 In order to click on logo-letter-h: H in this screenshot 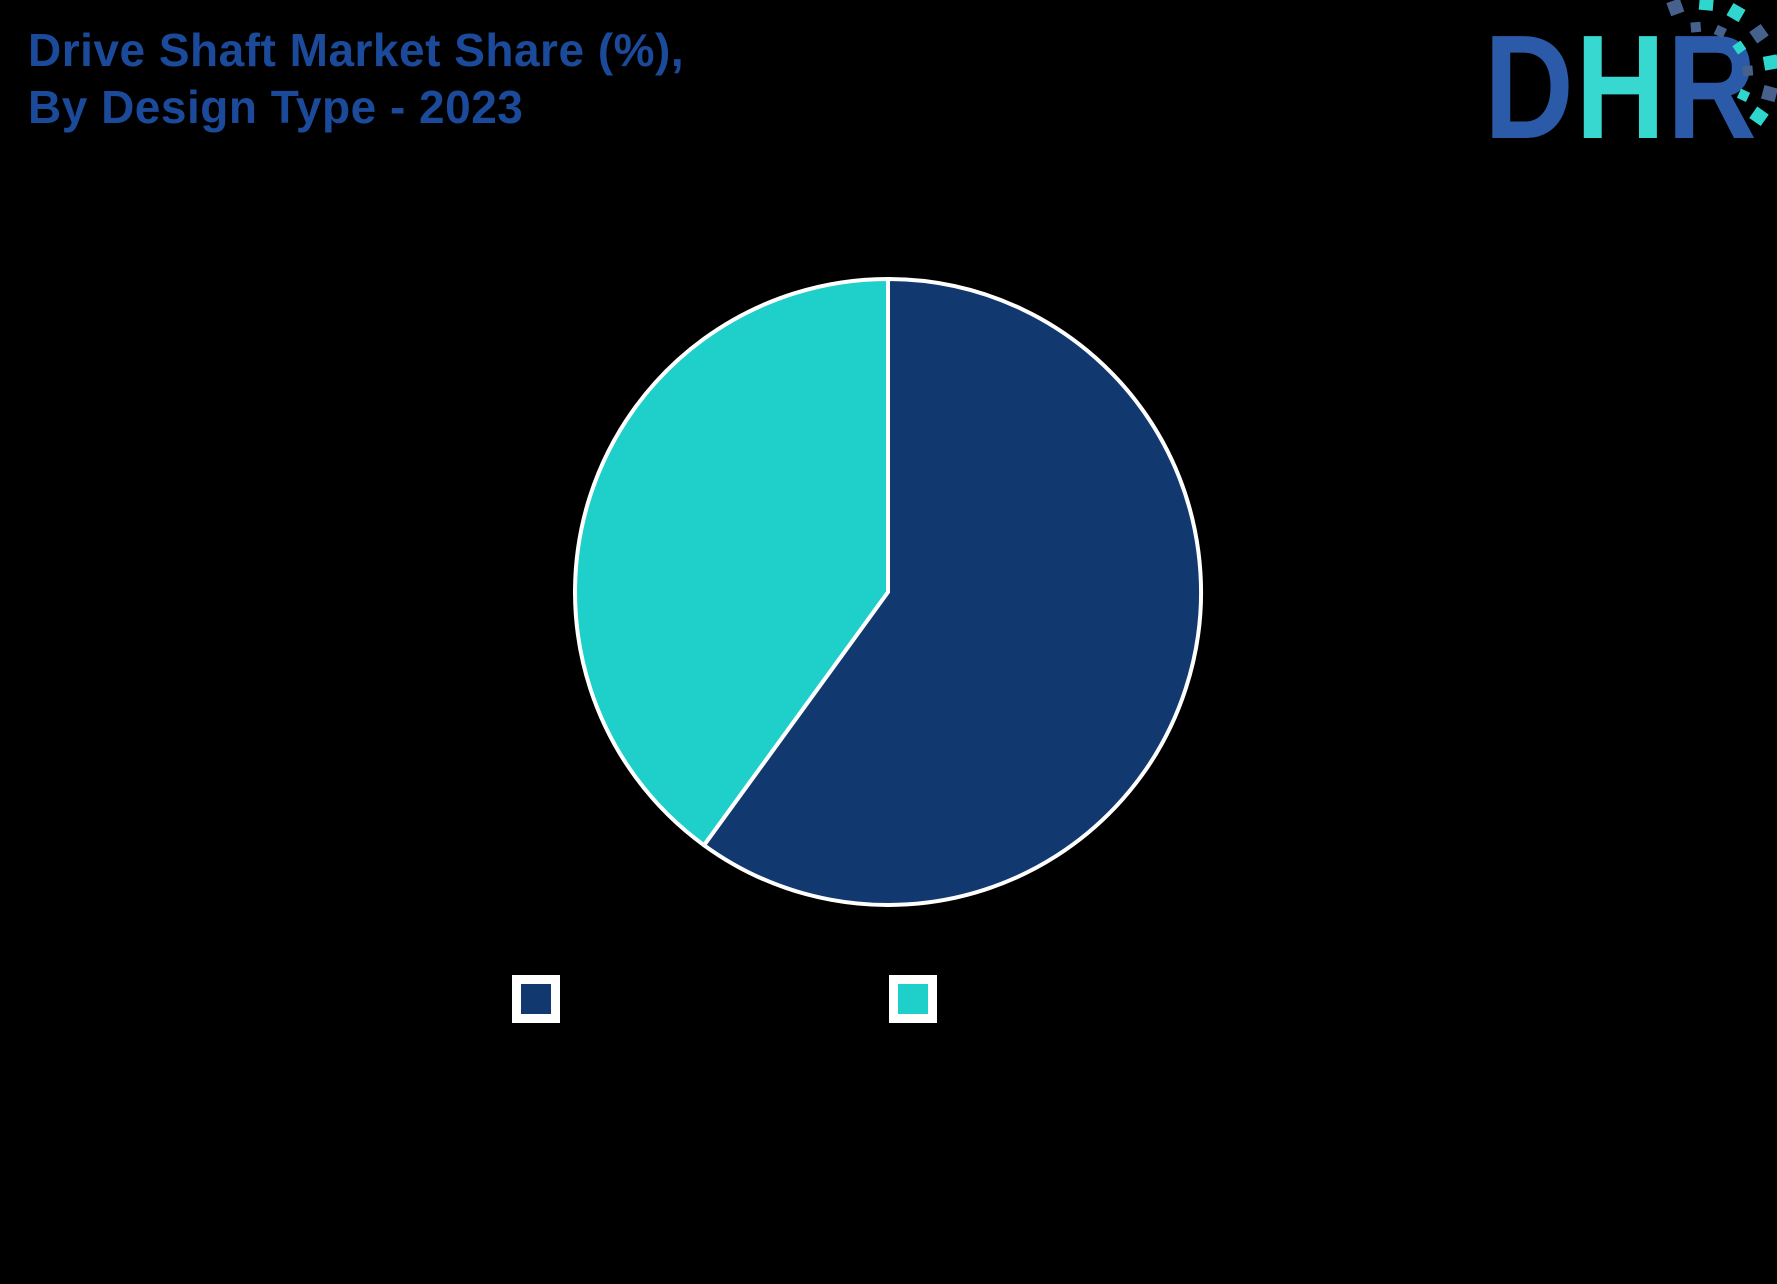, I will do `click(1621, 87)`.